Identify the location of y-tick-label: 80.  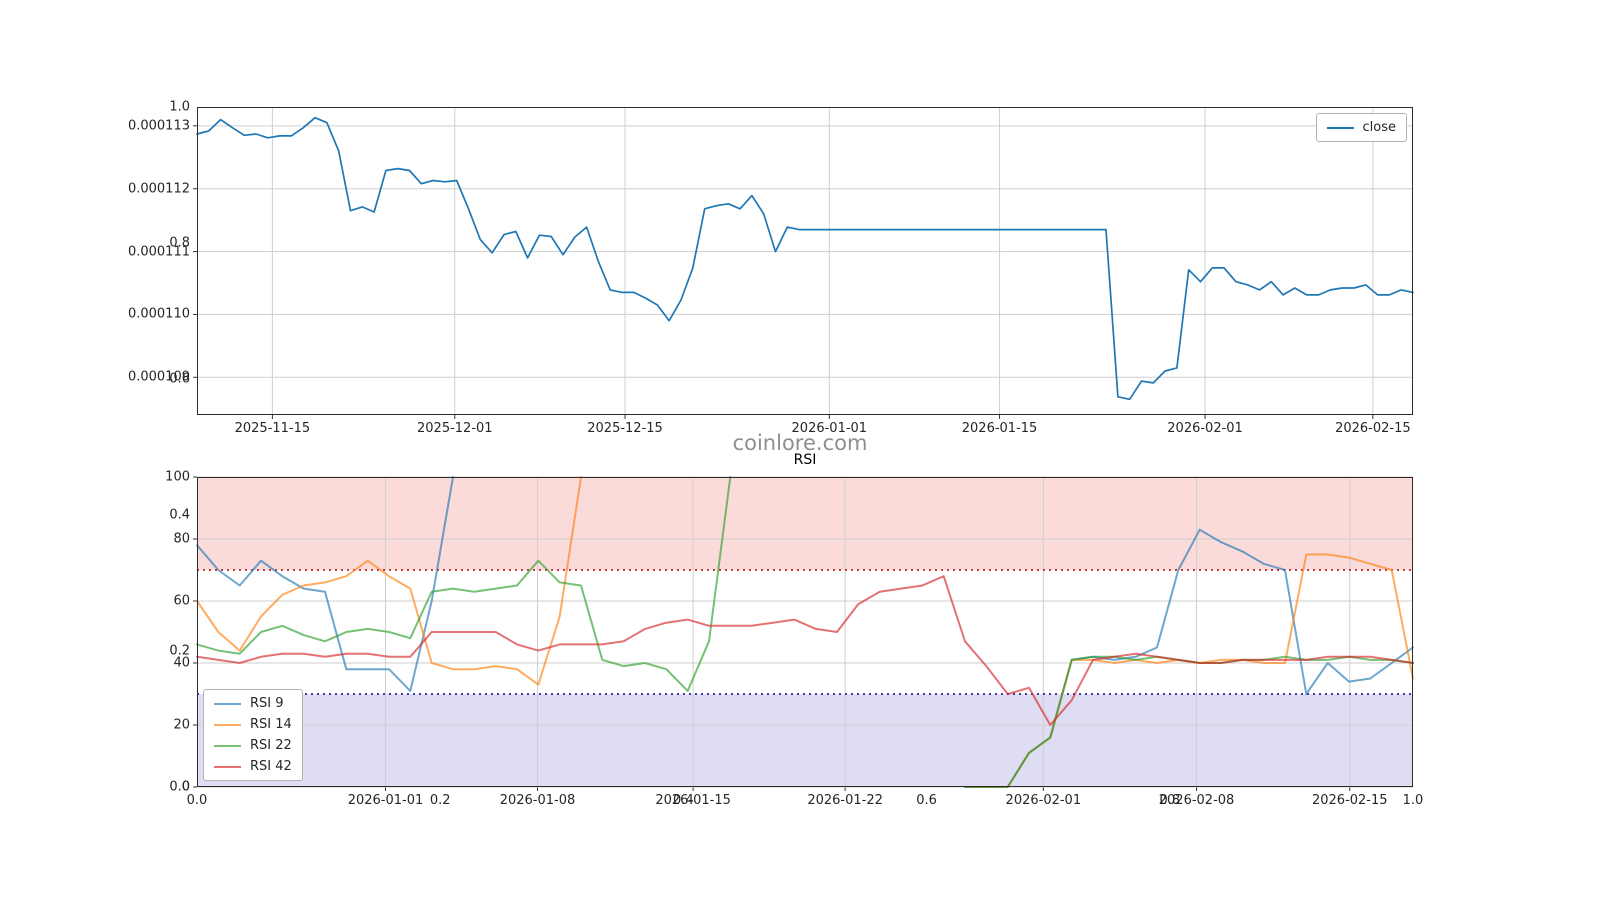
(181, 539).